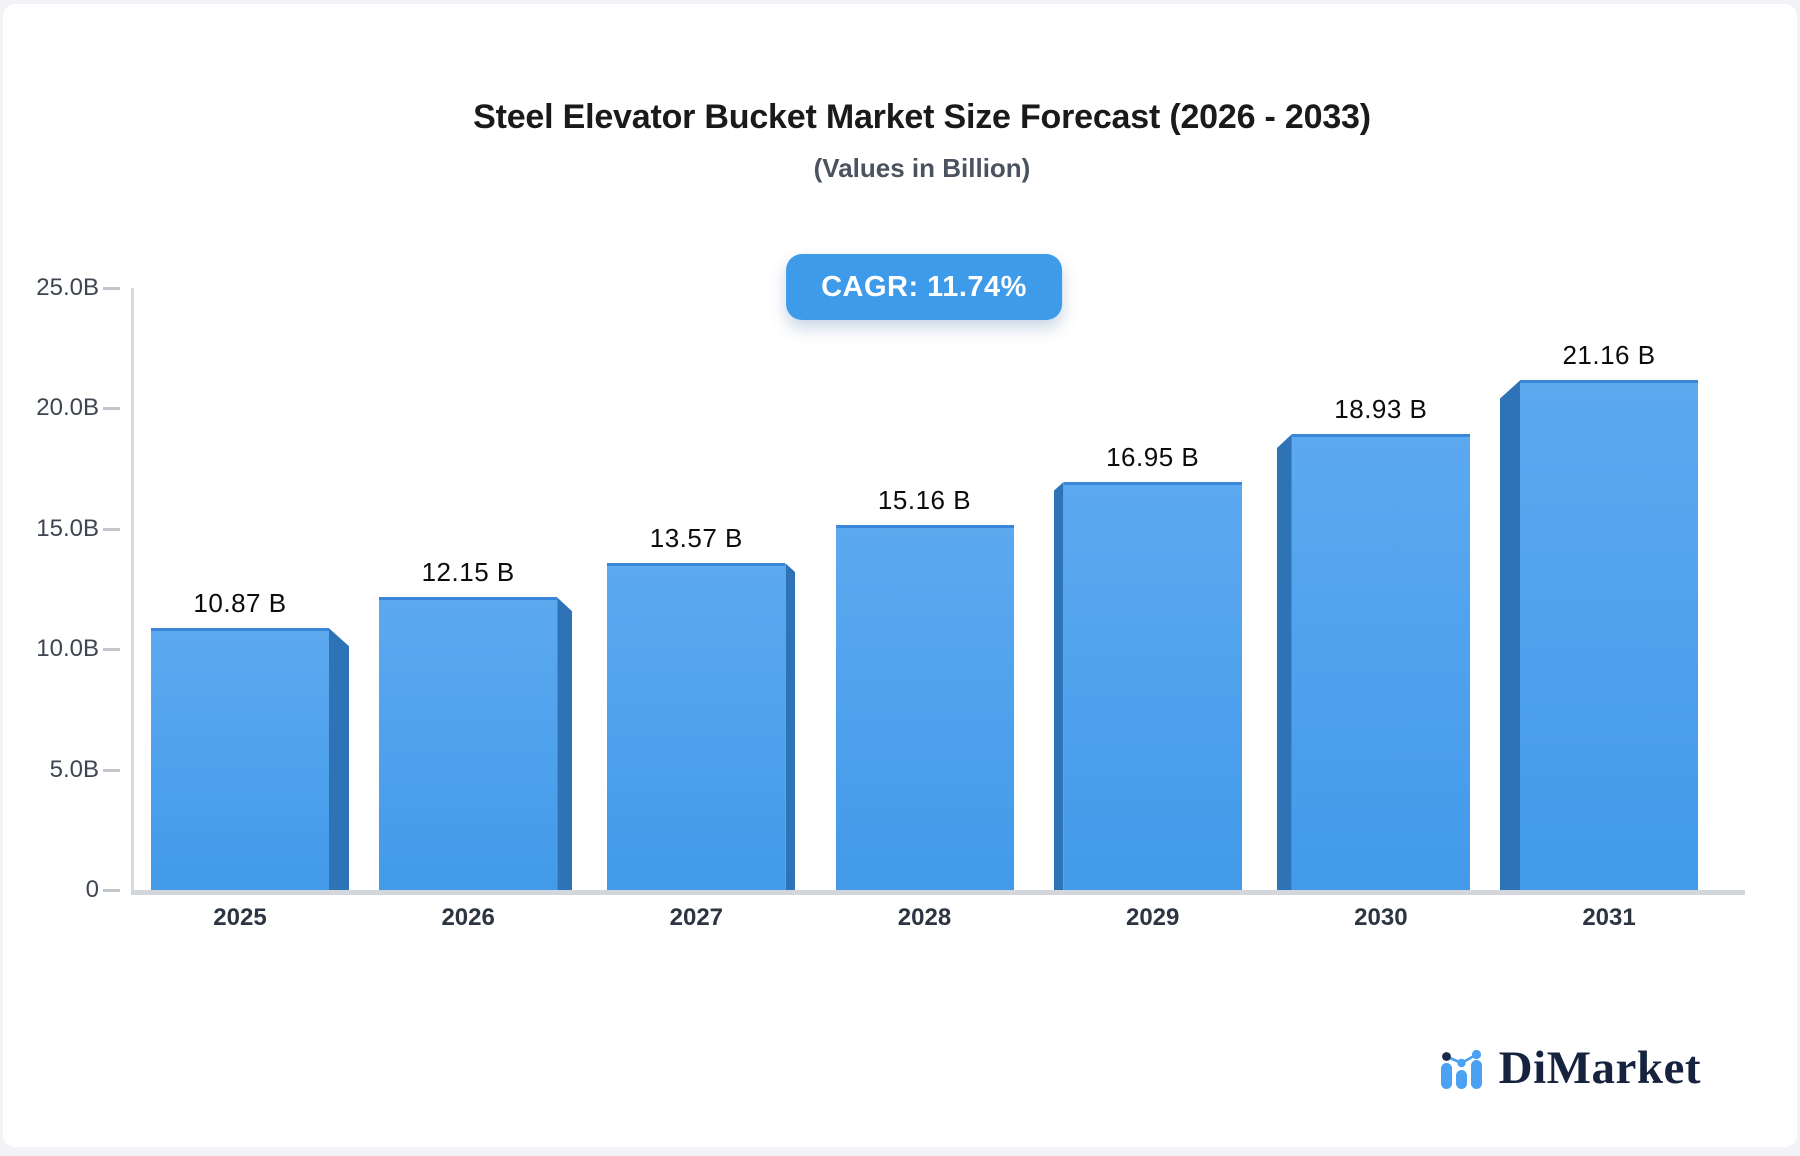  Describe the element at coordinates (67, 528) in the screenshot. I see `y-axis-label: 15.0B` at that location.